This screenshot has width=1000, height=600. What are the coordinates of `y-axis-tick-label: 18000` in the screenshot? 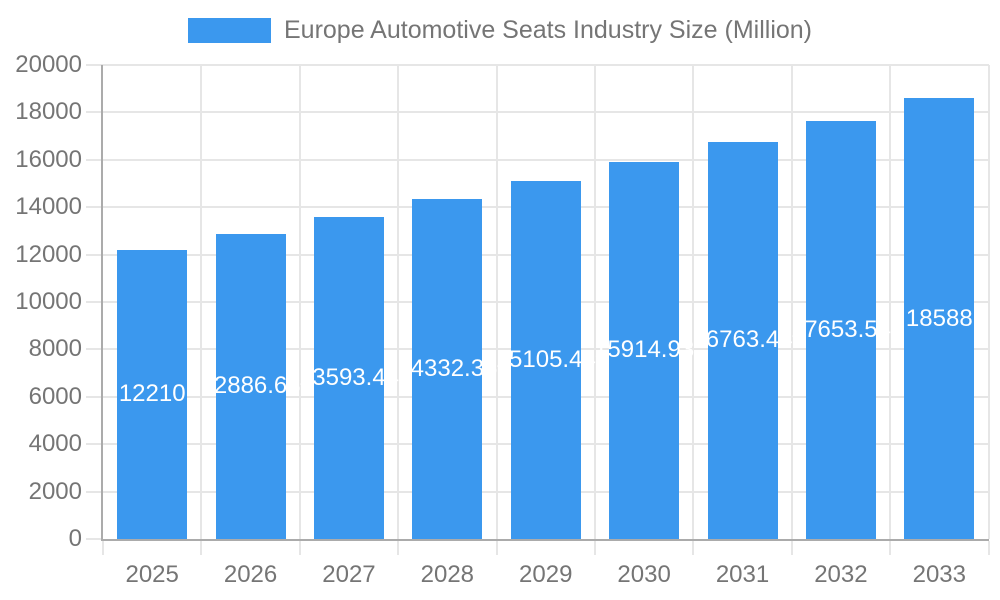 It's located at (48, 112).